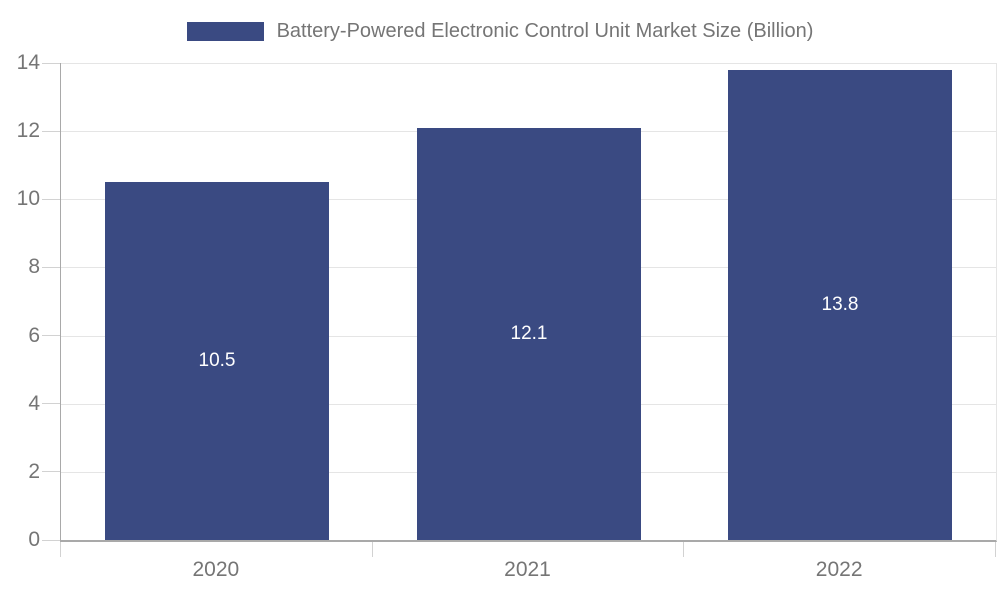 The height and width of the screenshot is (600, 1000). What do you see at coordinates (225, 31) in the screenshot?
I see `legend-swatch` at bounding box center [225, 31].